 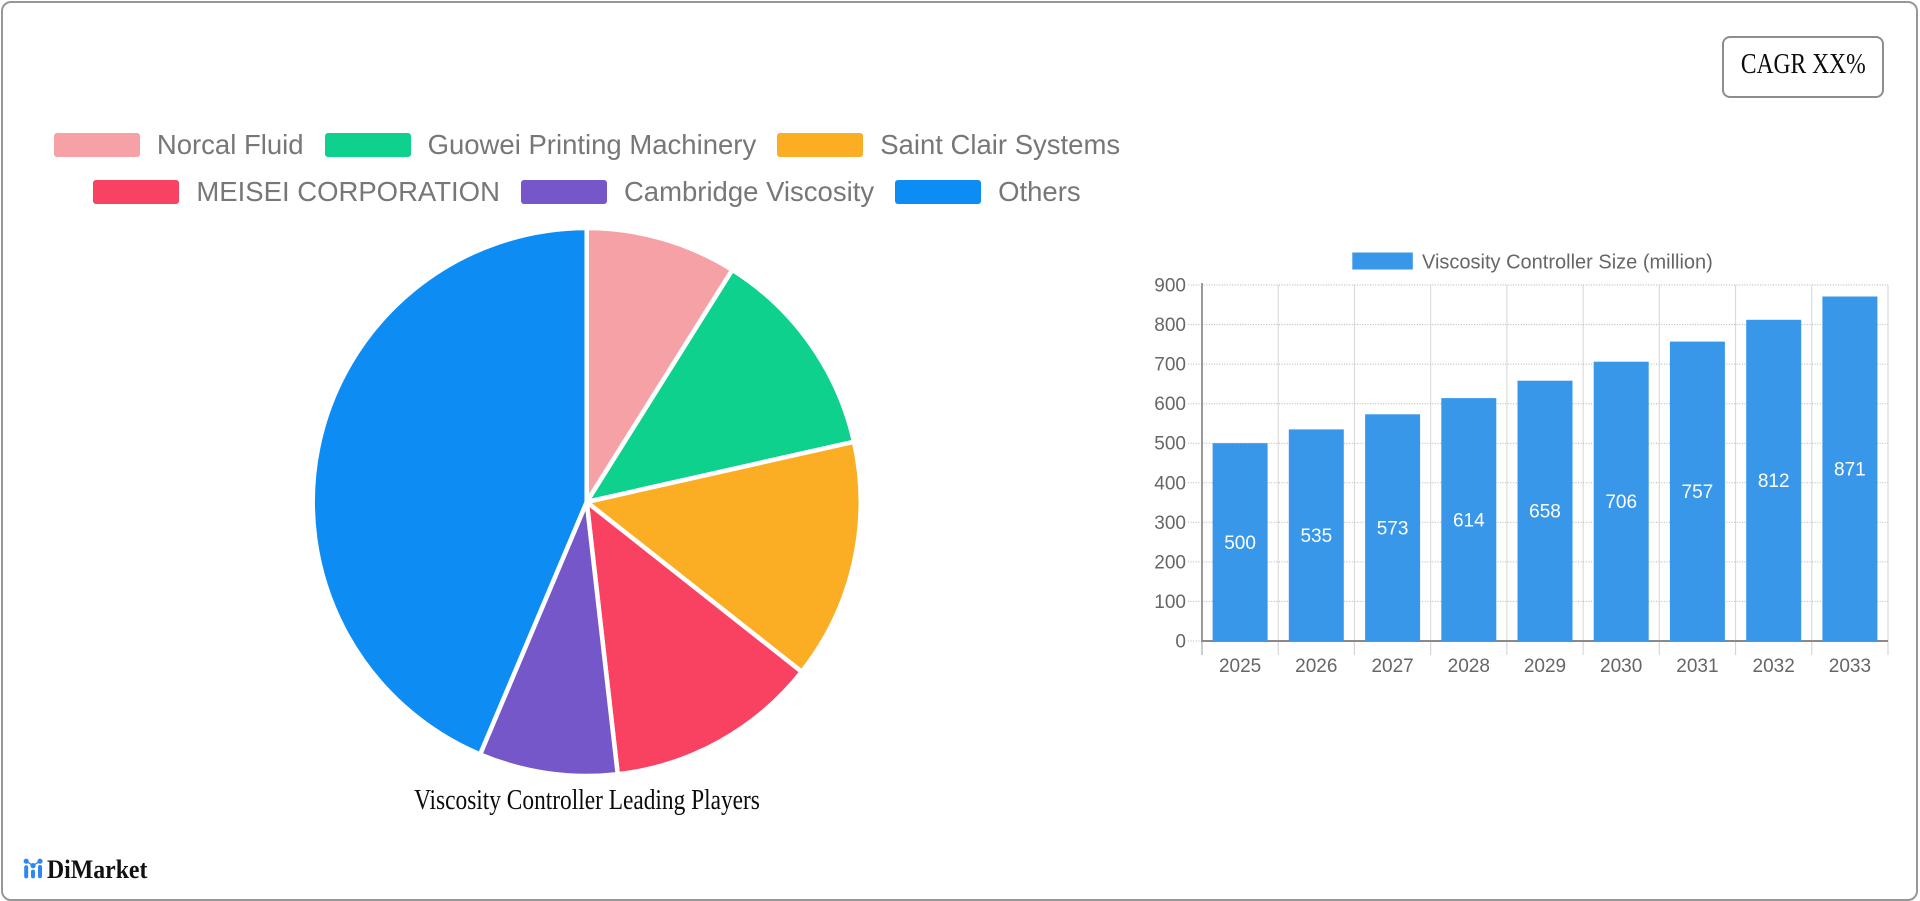 I want to click on svg-text: 800, so click(x=1170, y=325).